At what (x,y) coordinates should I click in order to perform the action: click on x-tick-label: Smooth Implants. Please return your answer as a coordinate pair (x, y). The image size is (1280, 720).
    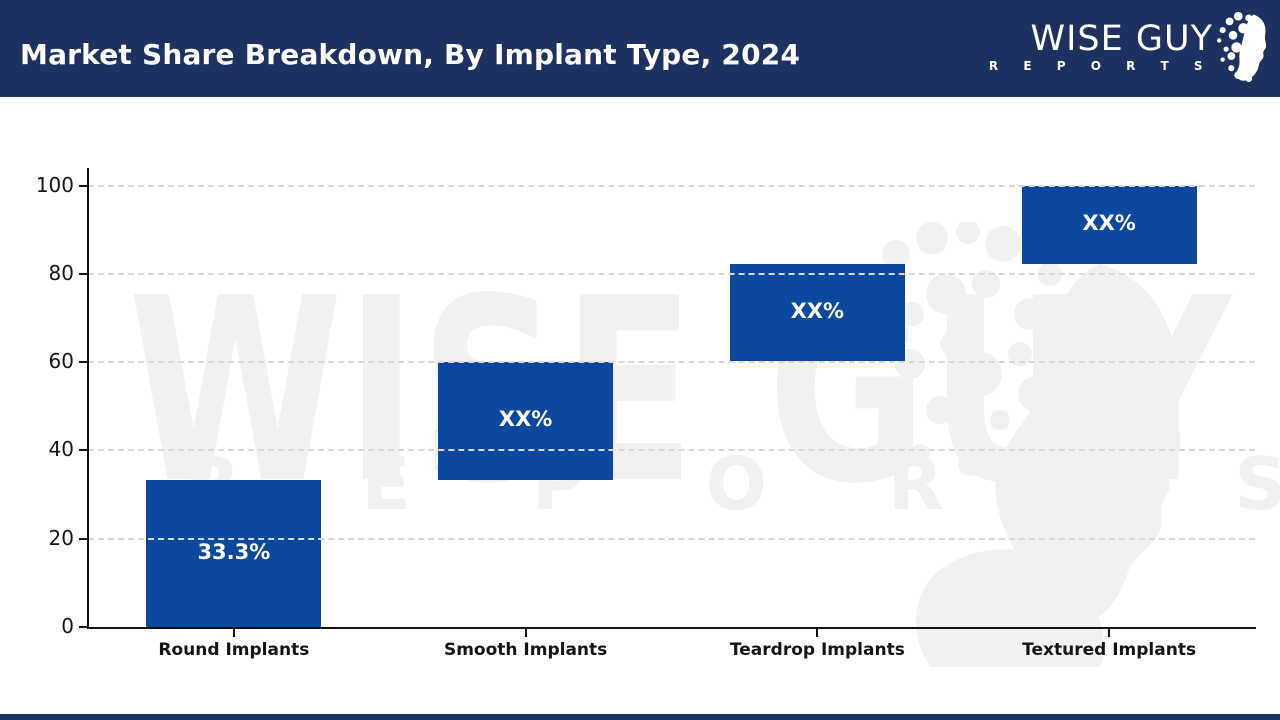
    Looking at the image, I should click on (525, 650).